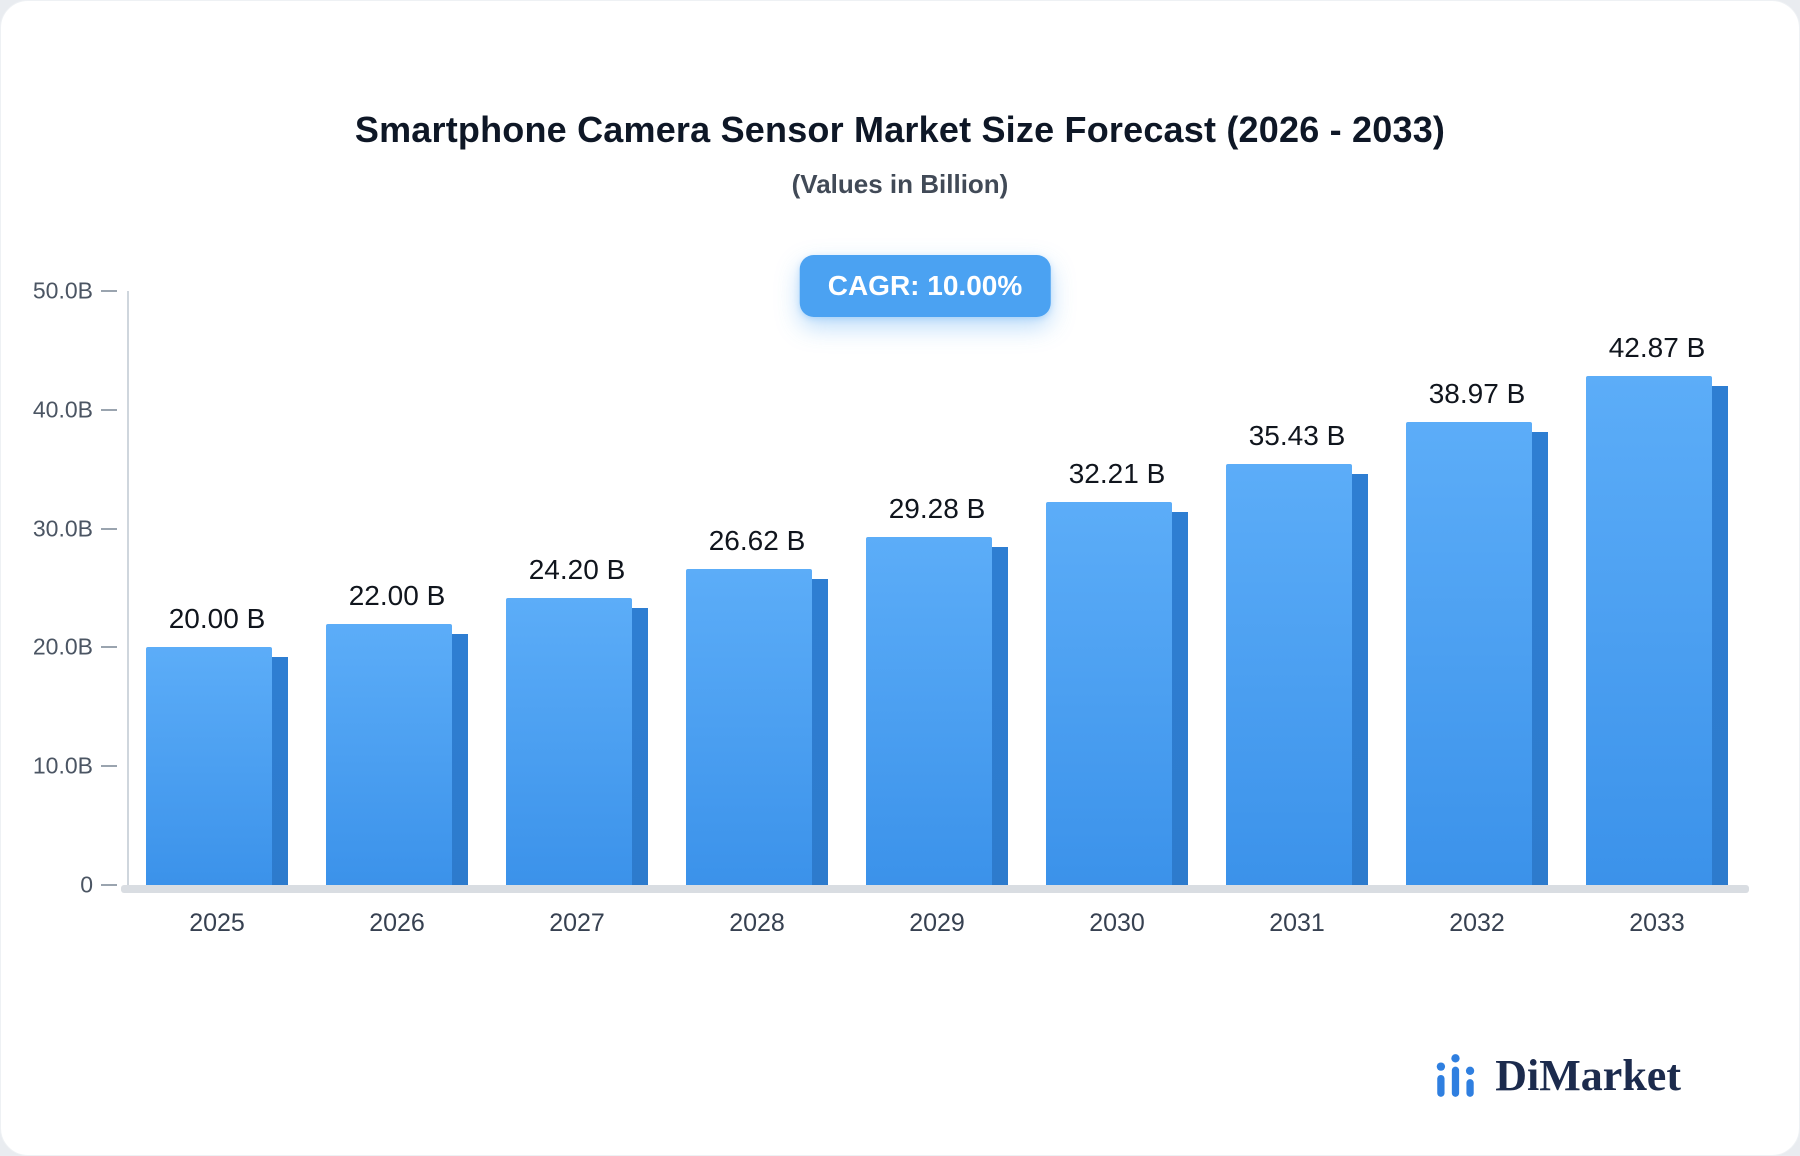 This screenshot has height=1156, width=1800. What do you see at coordinates (925, 286) in the screenshot?
I see `cagr-badge: CAGR: 10.00%` at bounding box center [925, 286].